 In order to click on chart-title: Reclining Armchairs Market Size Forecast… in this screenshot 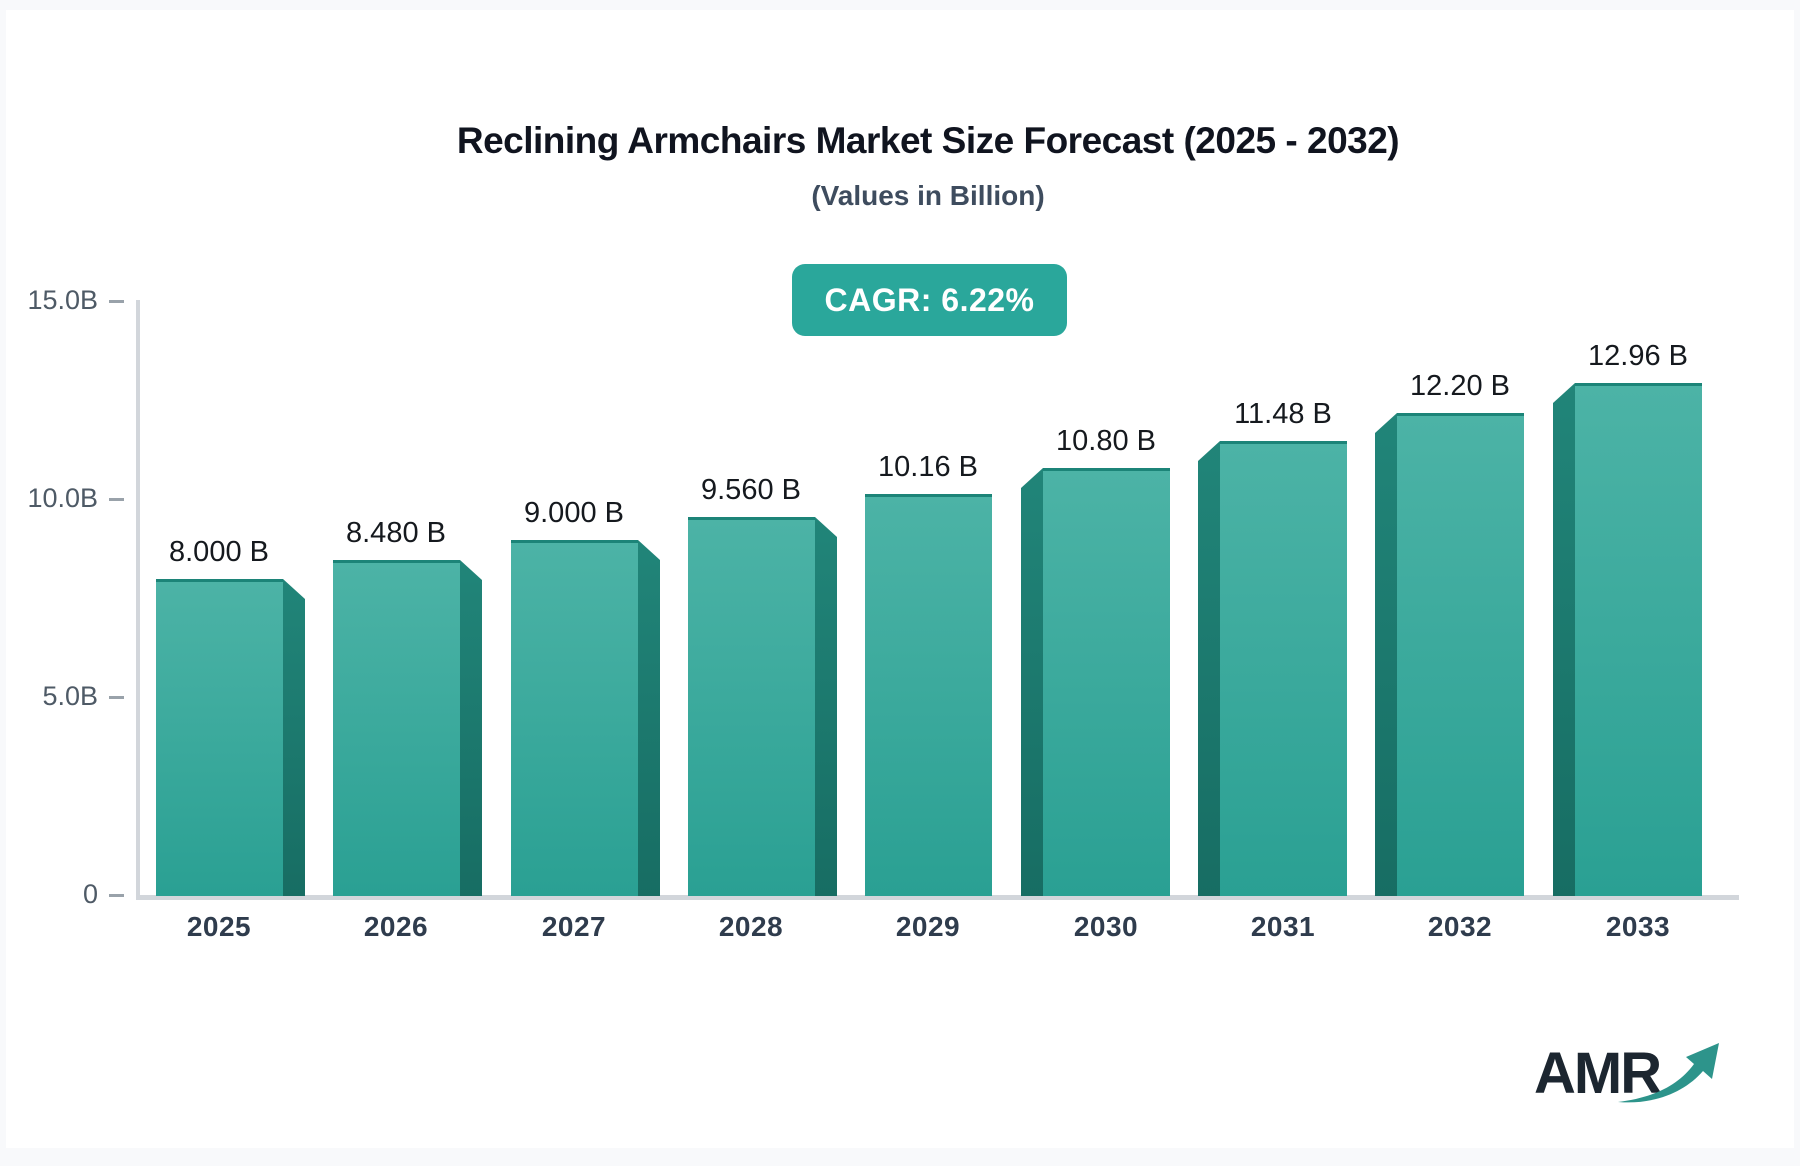, I will do `click(928, 140)`.